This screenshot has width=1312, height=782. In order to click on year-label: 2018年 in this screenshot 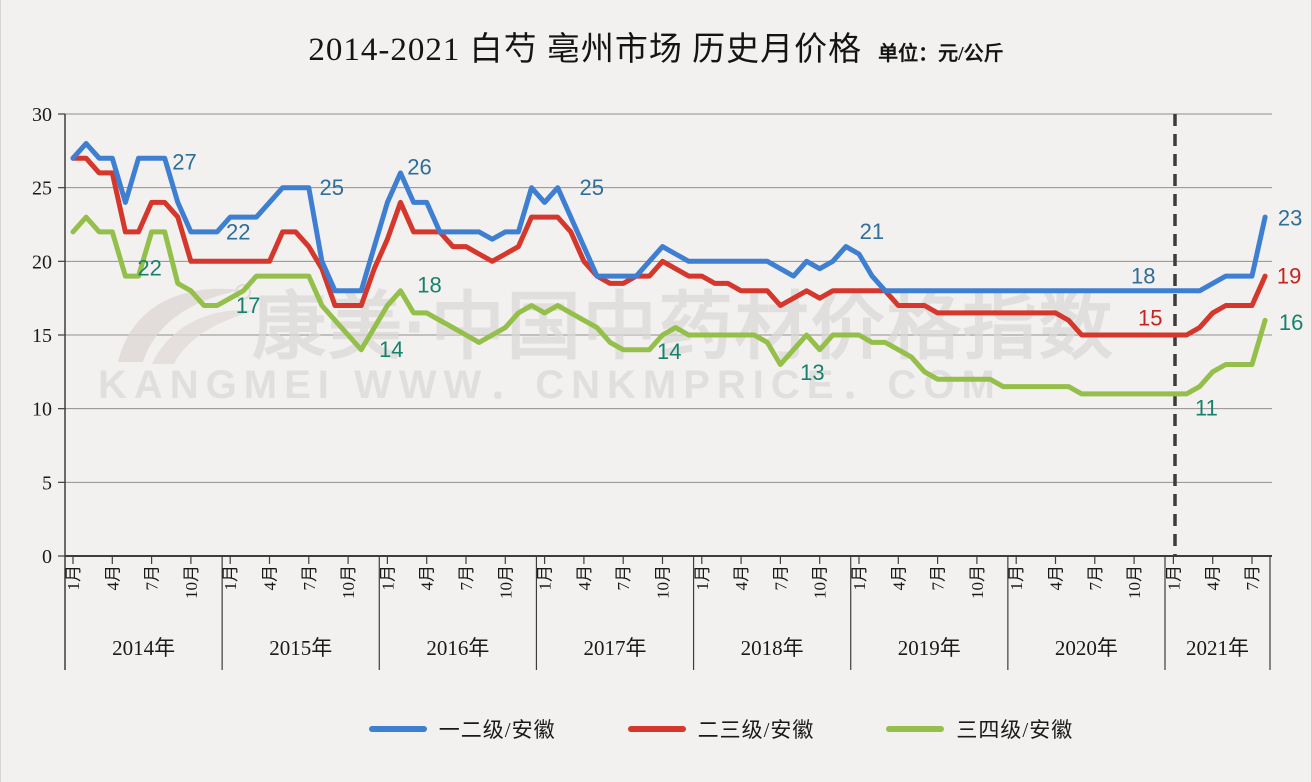, I will do `click(772, 648)`.